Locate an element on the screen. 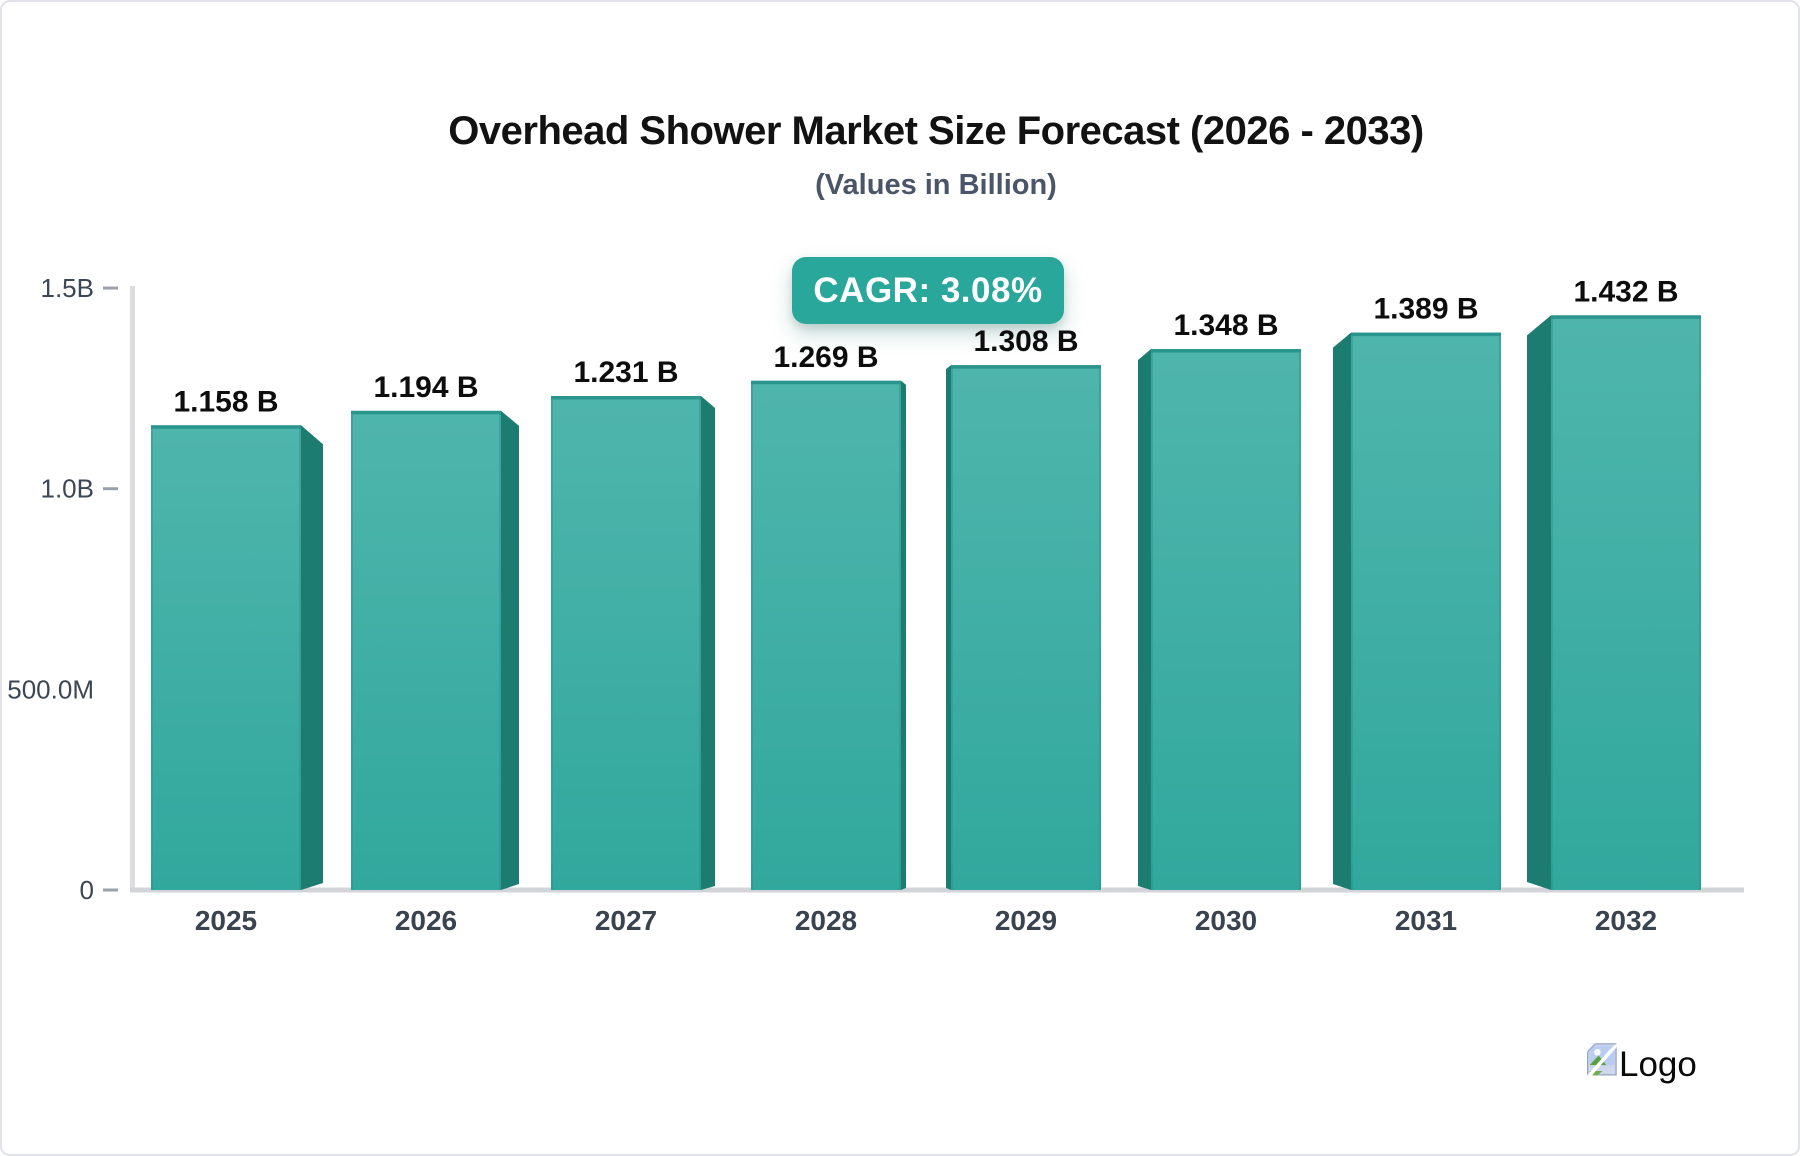 The width and height of the screenshot is (1800, 1156). bar-value-label: 1.308 B is located at coordinates (1025, 341).